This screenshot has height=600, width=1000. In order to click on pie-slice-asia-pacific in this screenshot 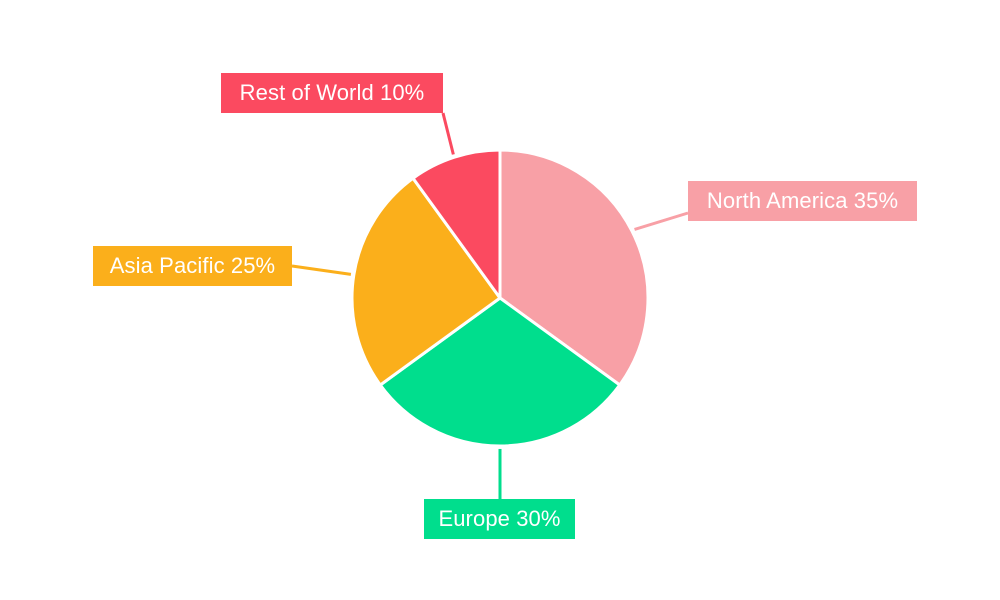, I will do `click(426, 281)`.